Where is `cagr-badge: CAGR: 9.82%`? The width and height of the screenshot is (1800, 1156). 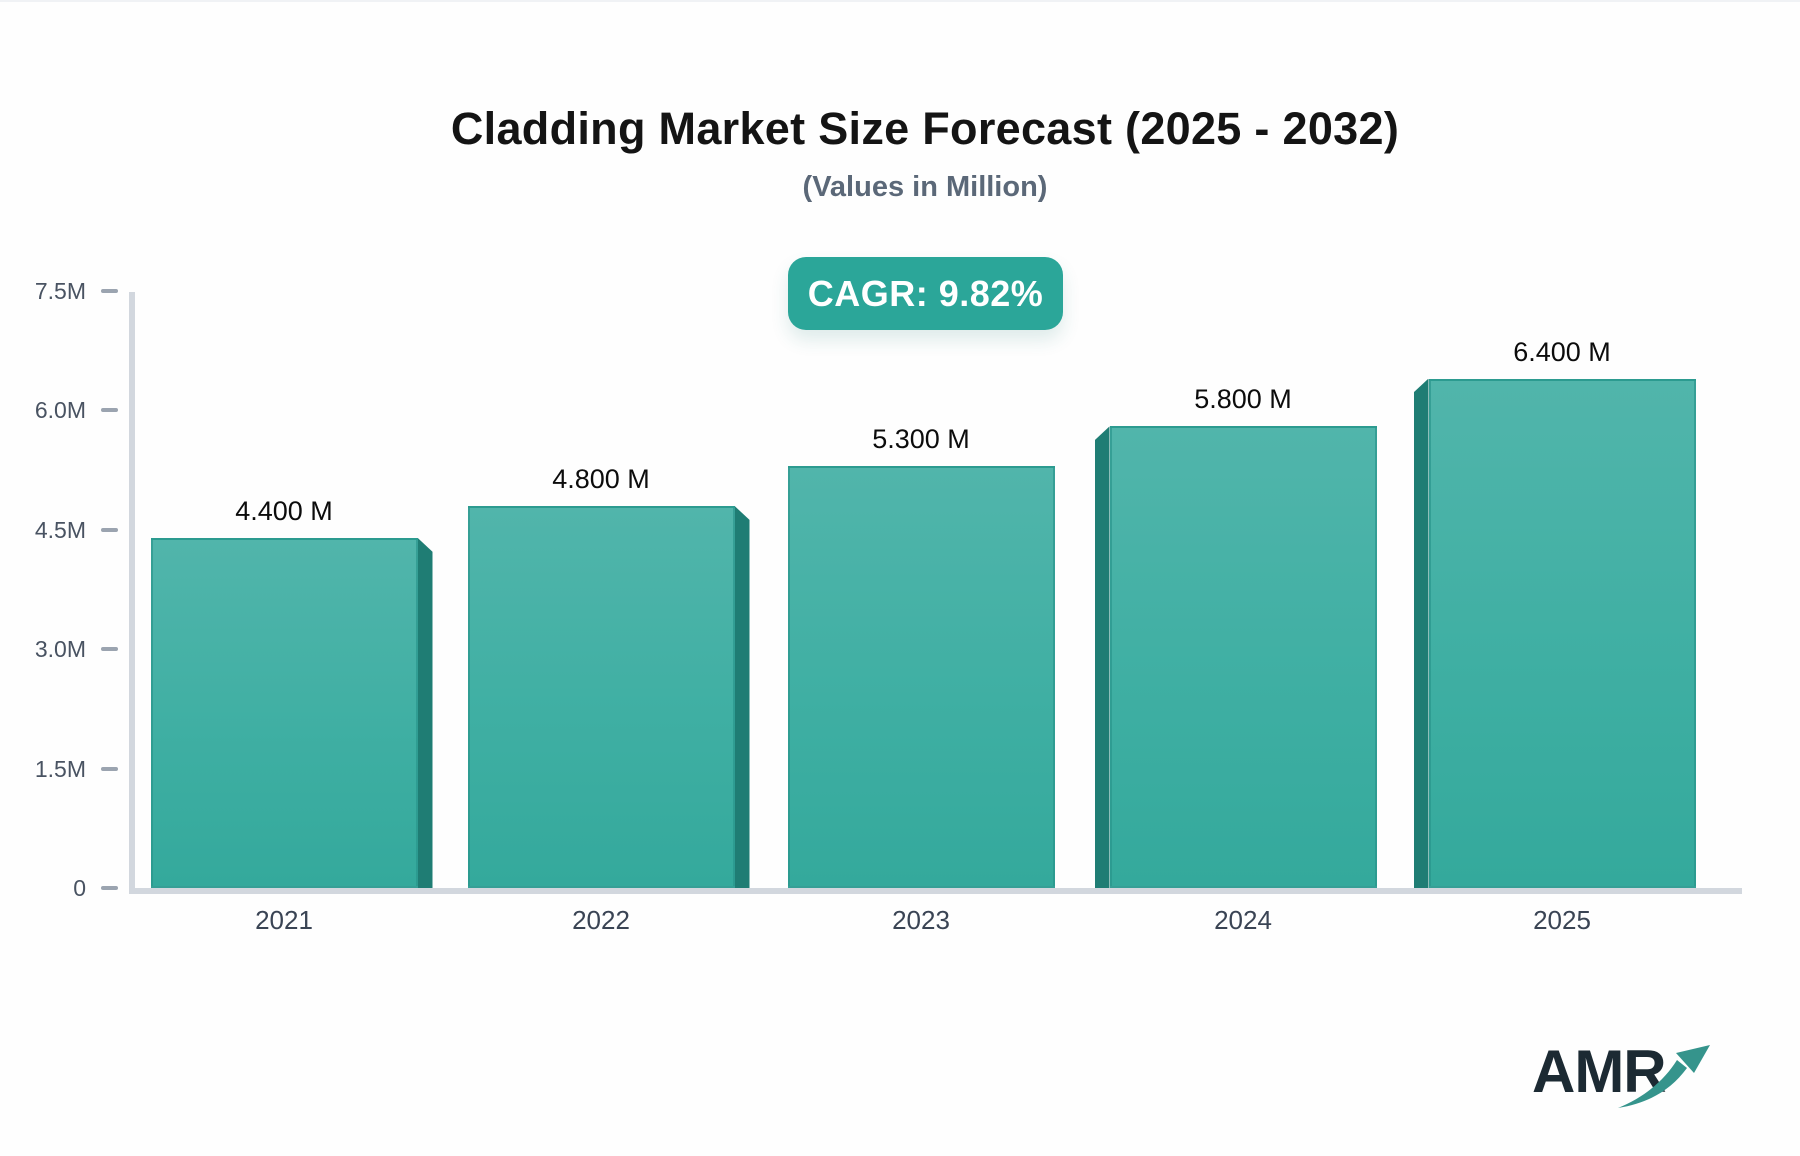 cagr-badge: CAGR: 9.82% is located at coordinates (925, 293).